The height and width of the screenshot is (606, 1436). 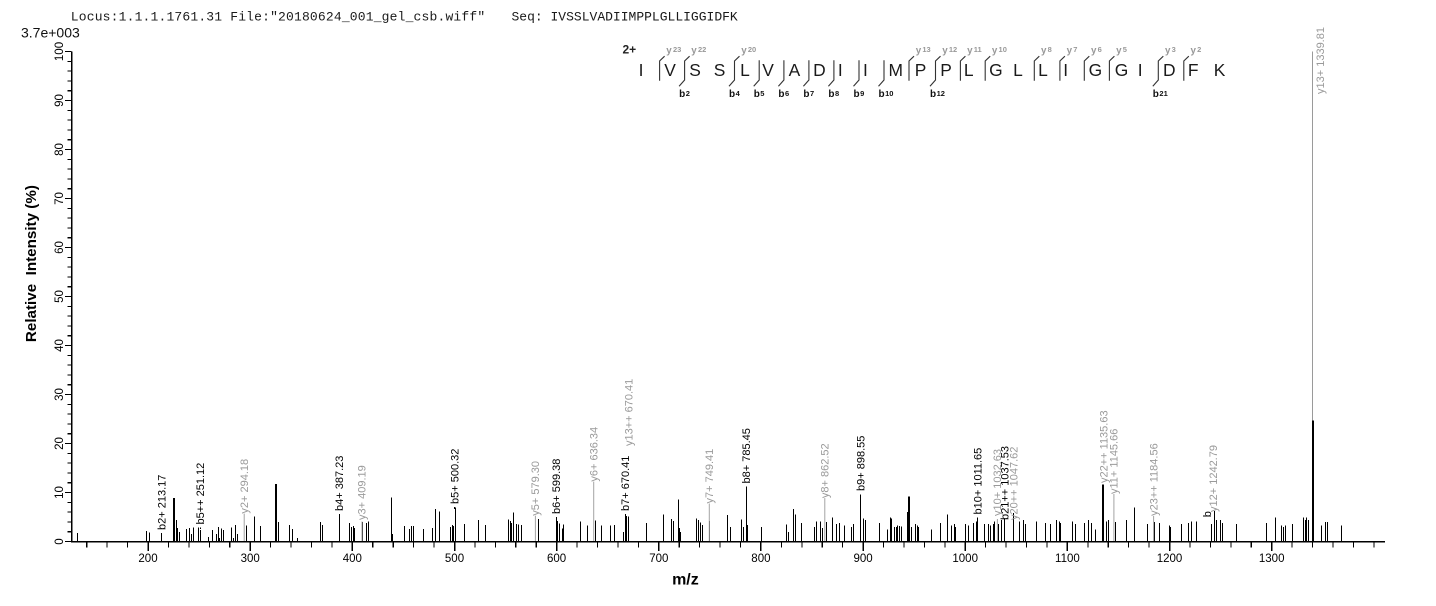 I want to click on svg-text: y23, so click(x=673, y=50).